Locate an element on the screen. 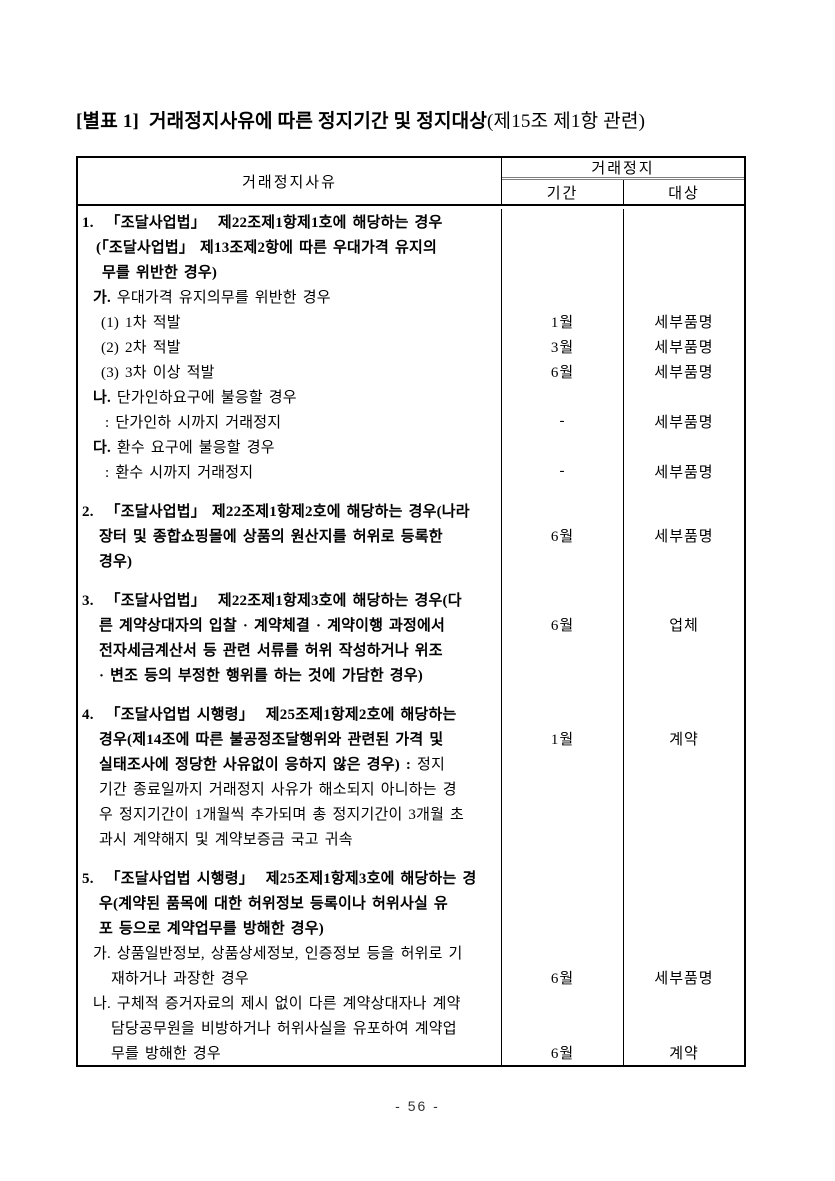 The height and width of the screenshot is (1181, 835). reason-text: 1. 「조달사업법」 제22조제1항제1호에 해당하는 경우 is located at coordinates (262, 223).